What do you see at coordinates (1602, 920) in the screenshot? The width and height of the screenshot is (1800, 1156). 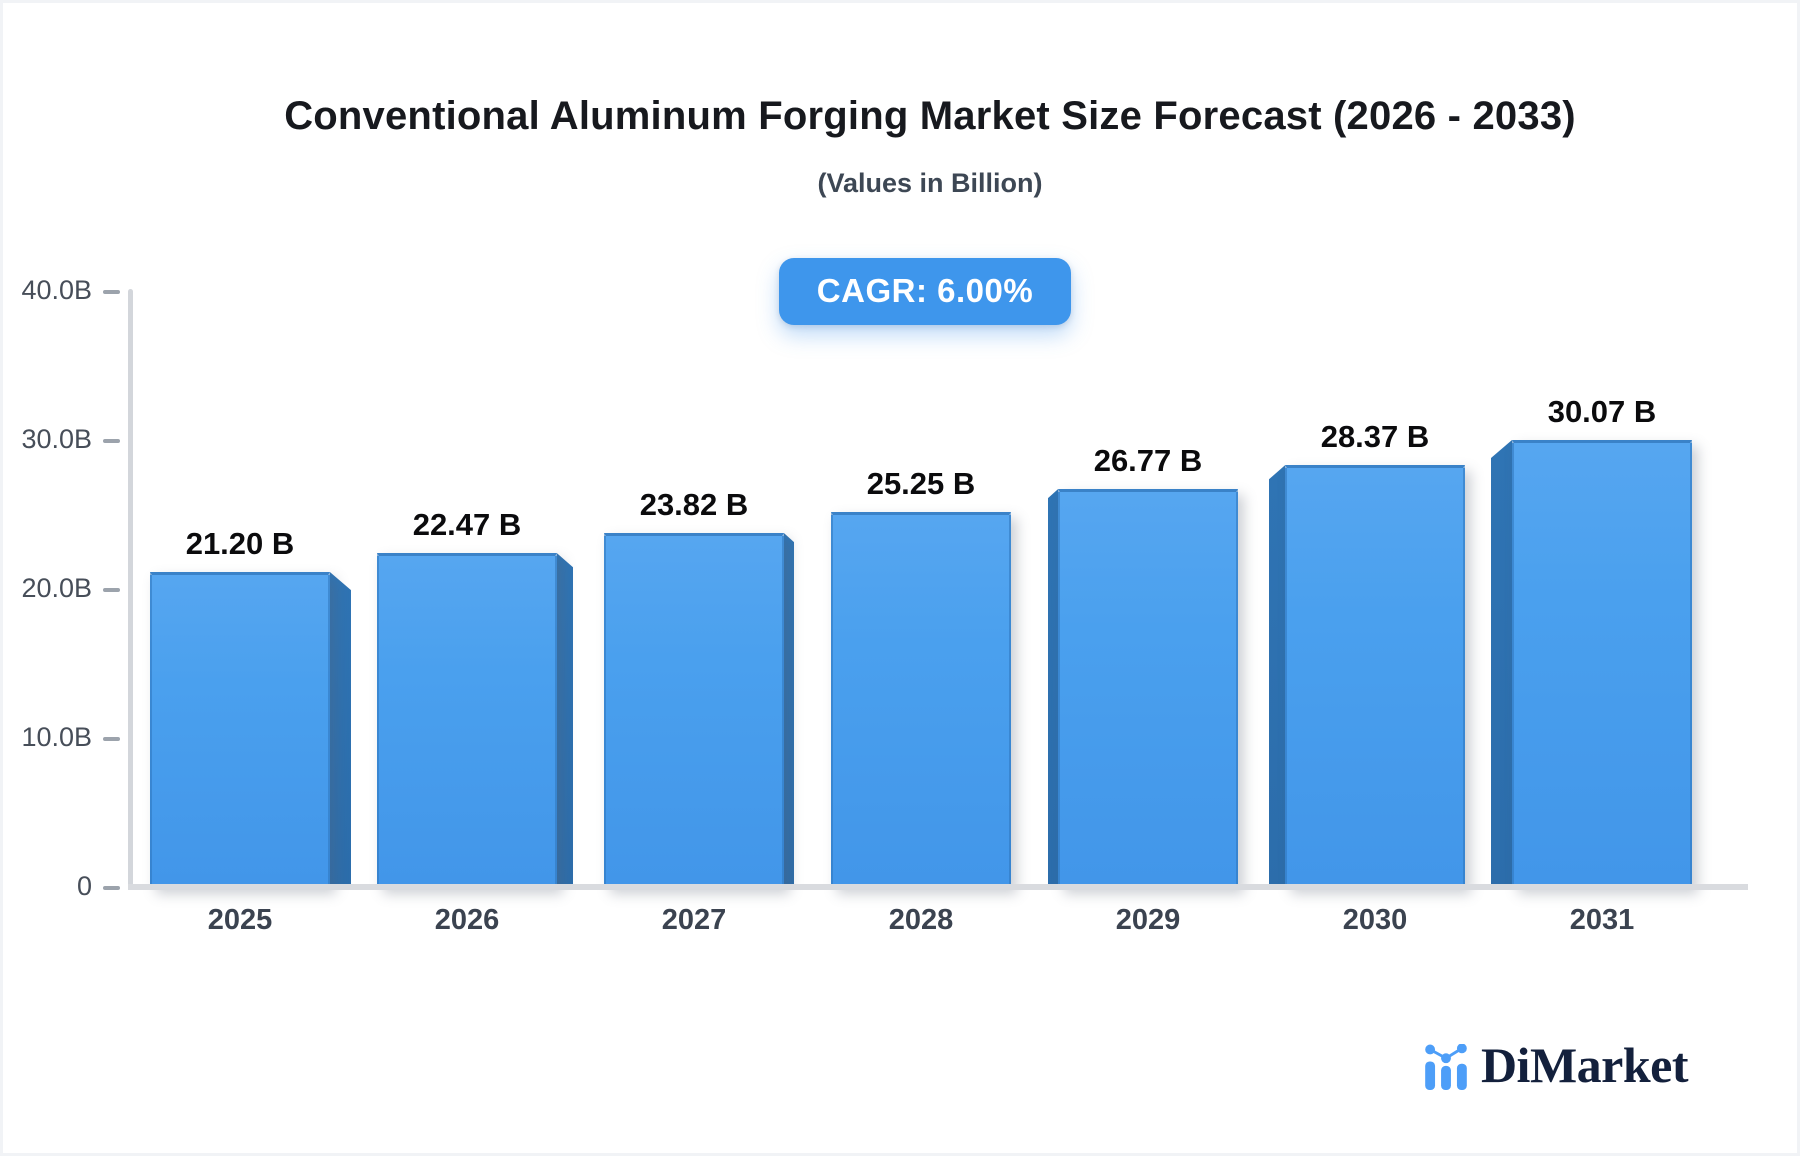 I see `x-tick-label: 2031` at bounding box center [1602, 920].